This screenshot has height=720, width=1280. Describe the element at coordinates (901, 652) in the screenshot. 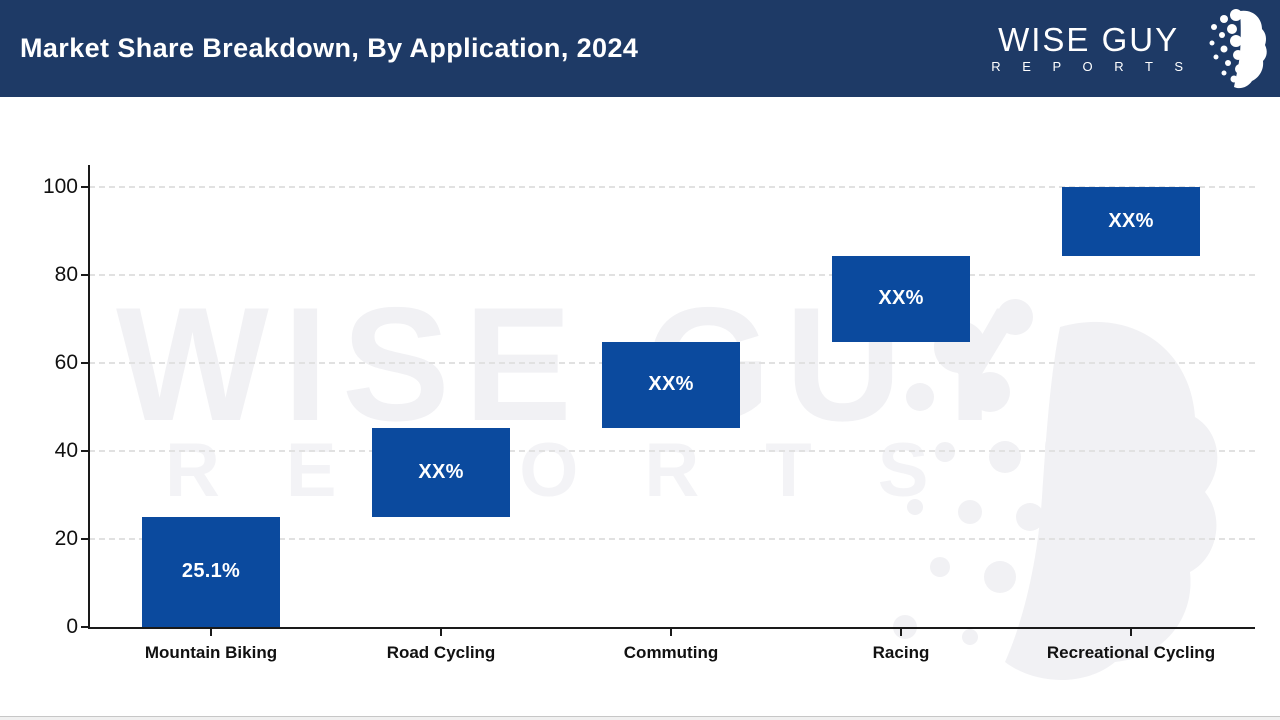

I see `x-tick-label: Racing` at that location.